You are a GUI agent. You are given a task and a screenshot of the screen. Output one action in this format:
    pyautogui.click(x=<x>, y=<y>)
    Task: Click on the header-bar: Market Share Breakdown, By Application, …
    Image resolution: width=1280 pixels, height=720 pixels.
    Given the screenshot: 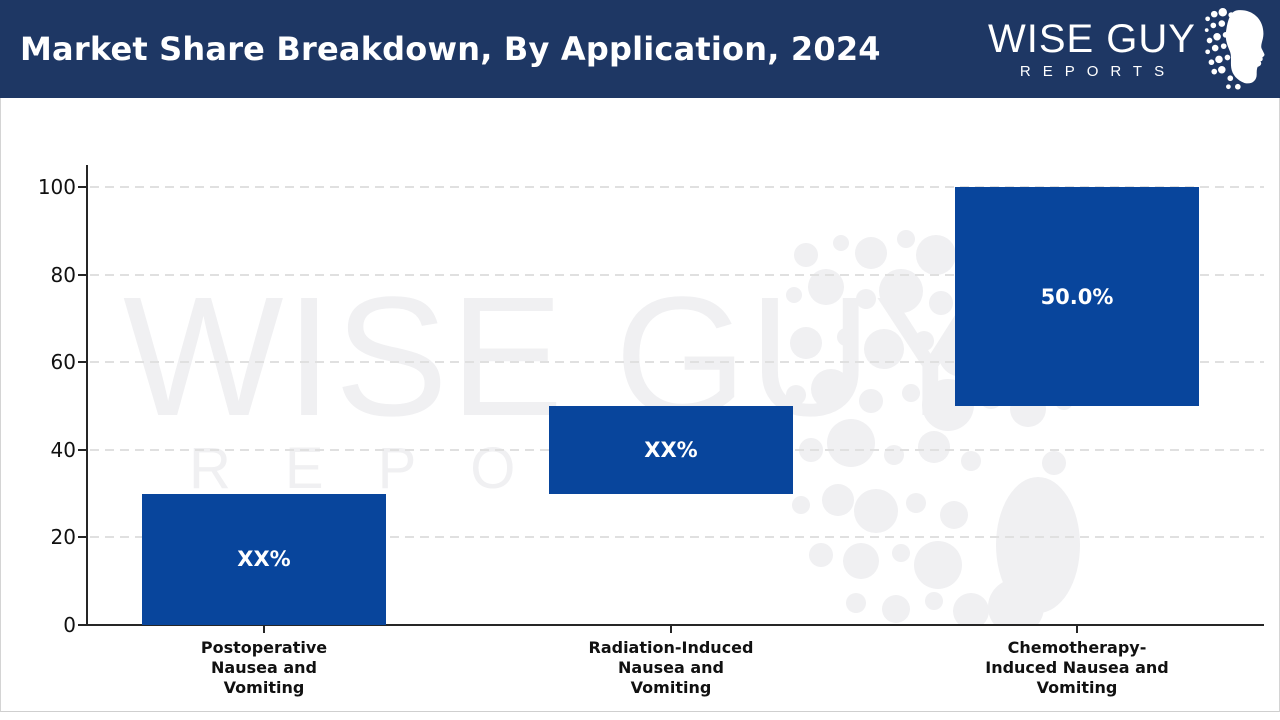 What is the action you would take?
    pyautogui.click(x=640, y=49)
    